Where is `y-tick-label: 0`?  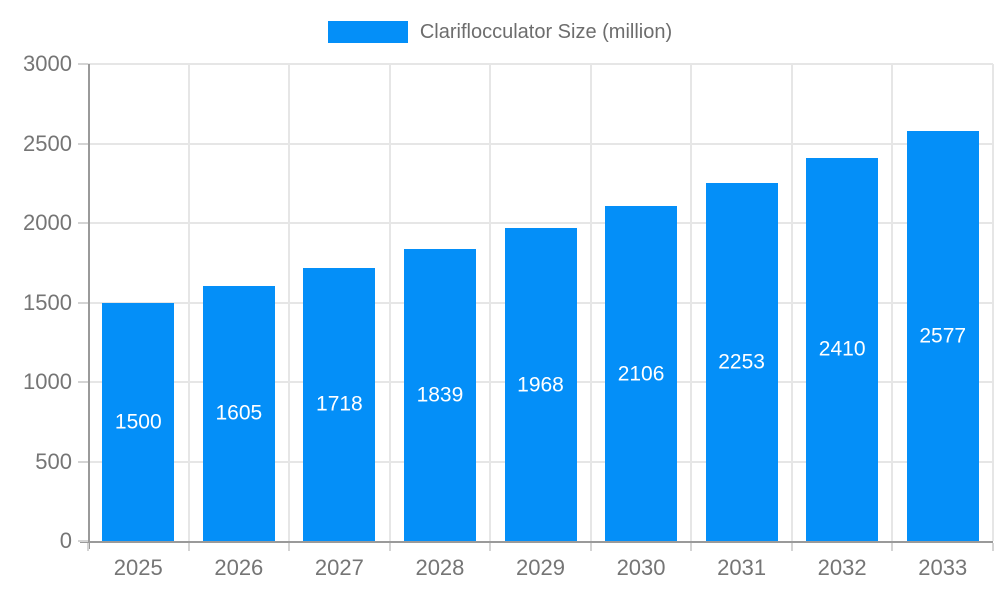 y-tick-label: 0 is located at coordinates (65, 540).